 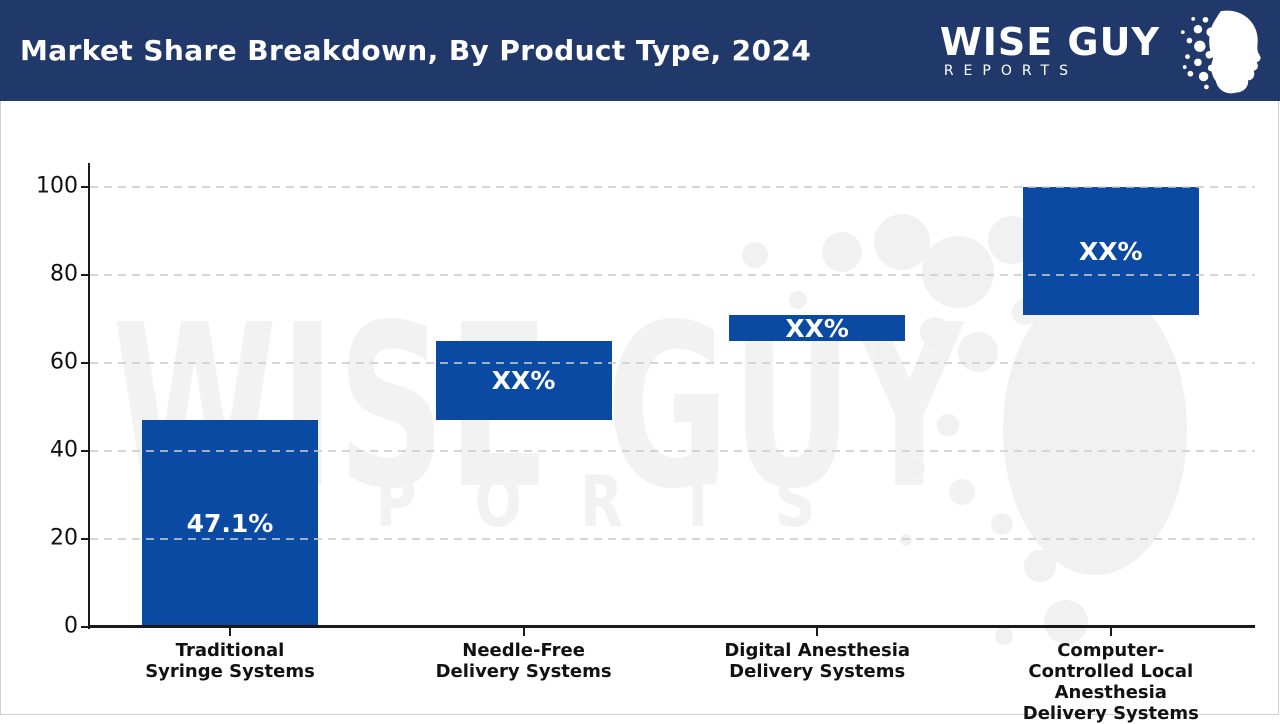 I want to click on logo-face-icon, so click(x=1220, y=51).